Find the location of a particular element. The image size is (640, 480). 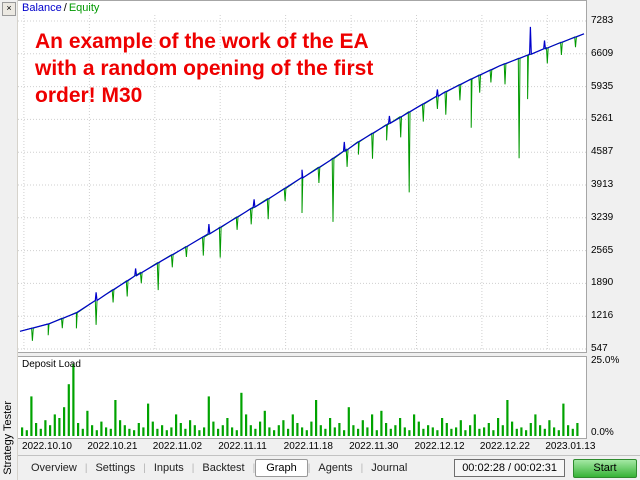

annotation-line: with a random opening of the first is located at coordinates (204, 68).